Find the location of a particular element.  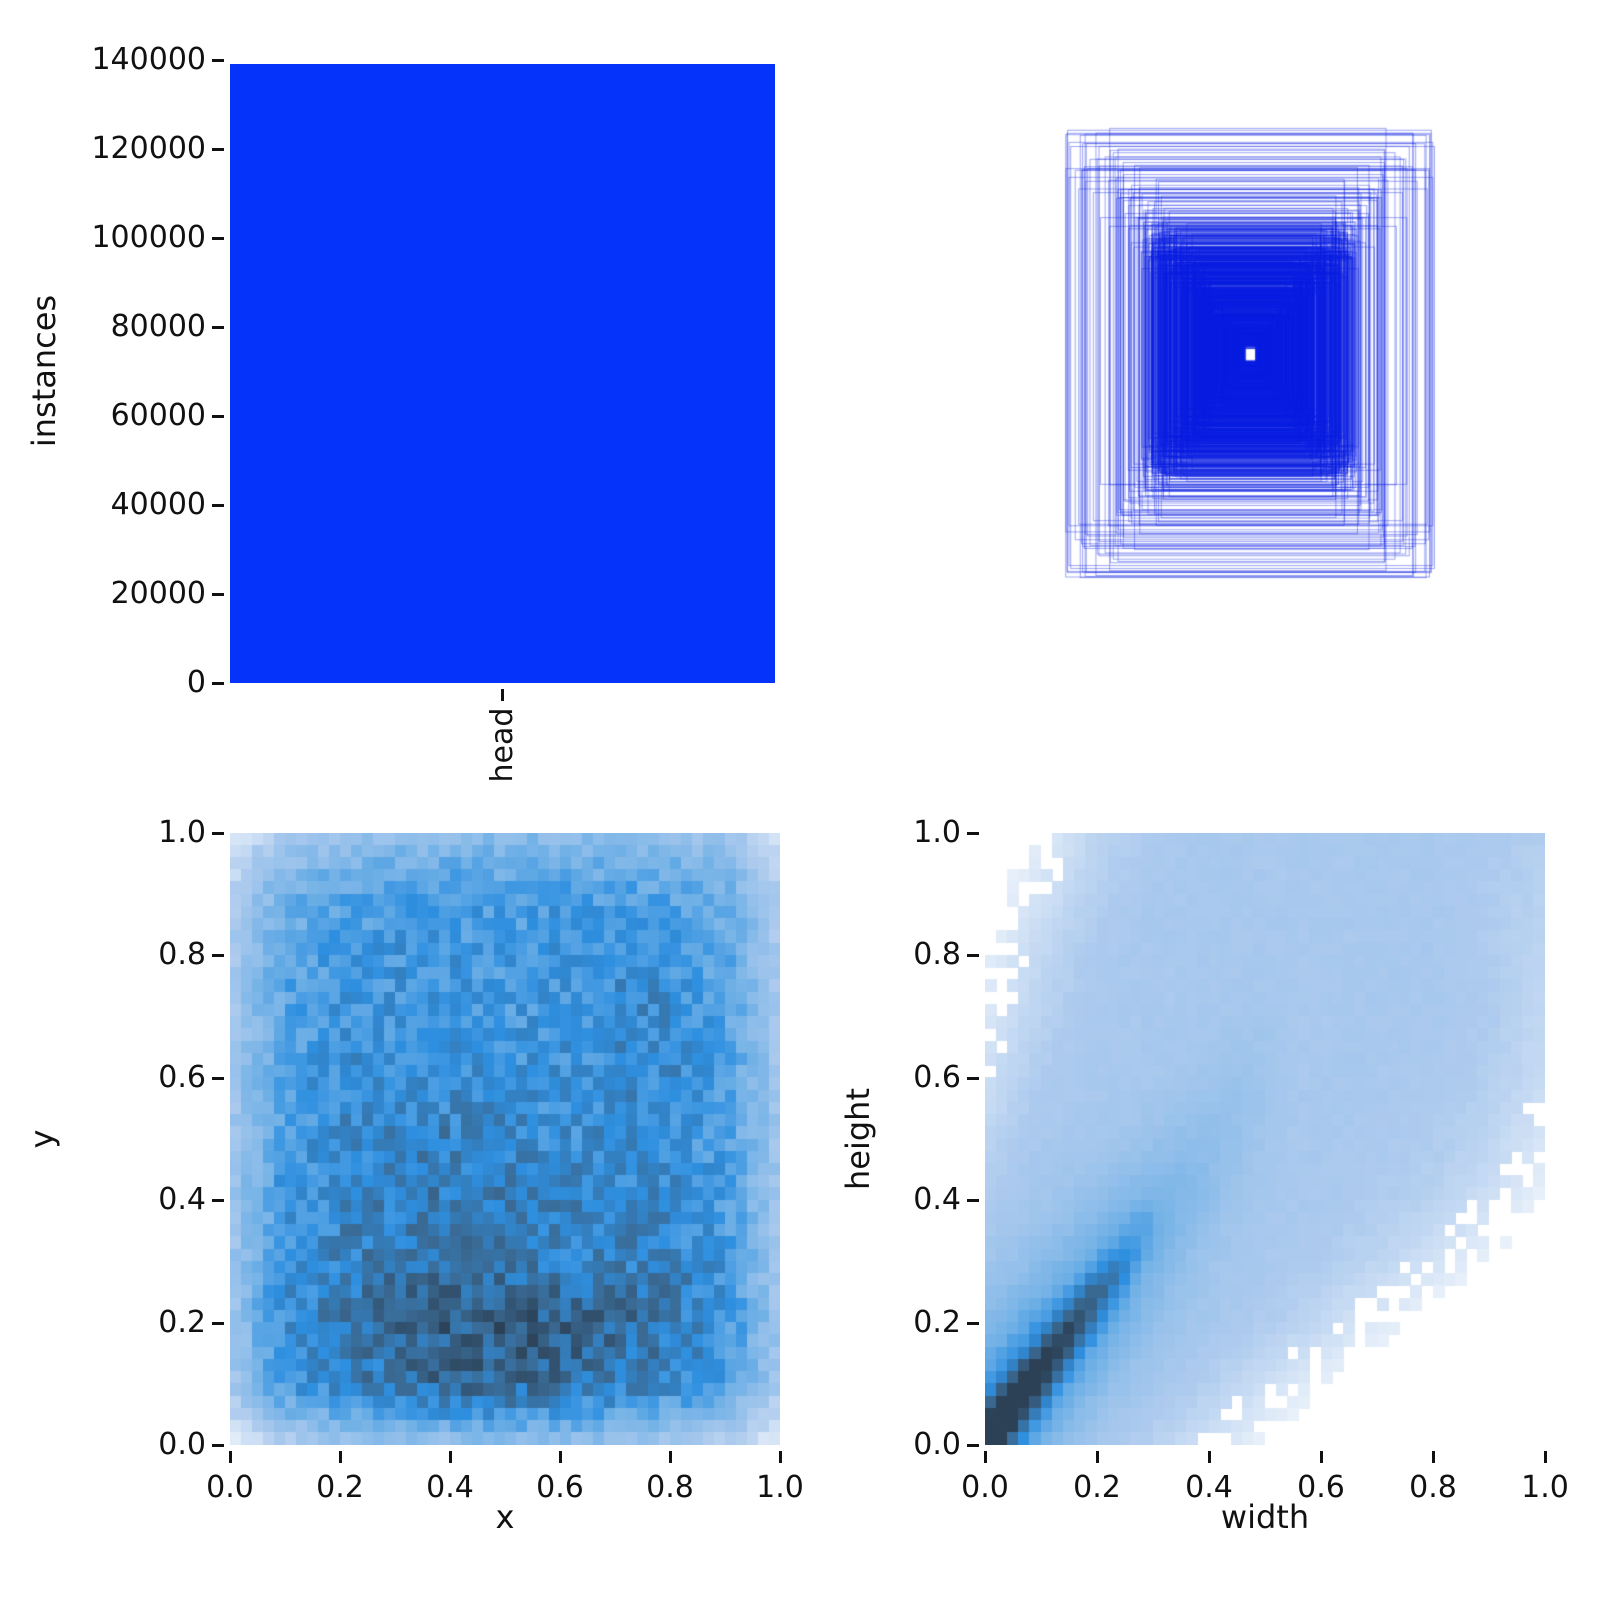

wh-heatmap-canvas is located at coordinates (1265, 1139).